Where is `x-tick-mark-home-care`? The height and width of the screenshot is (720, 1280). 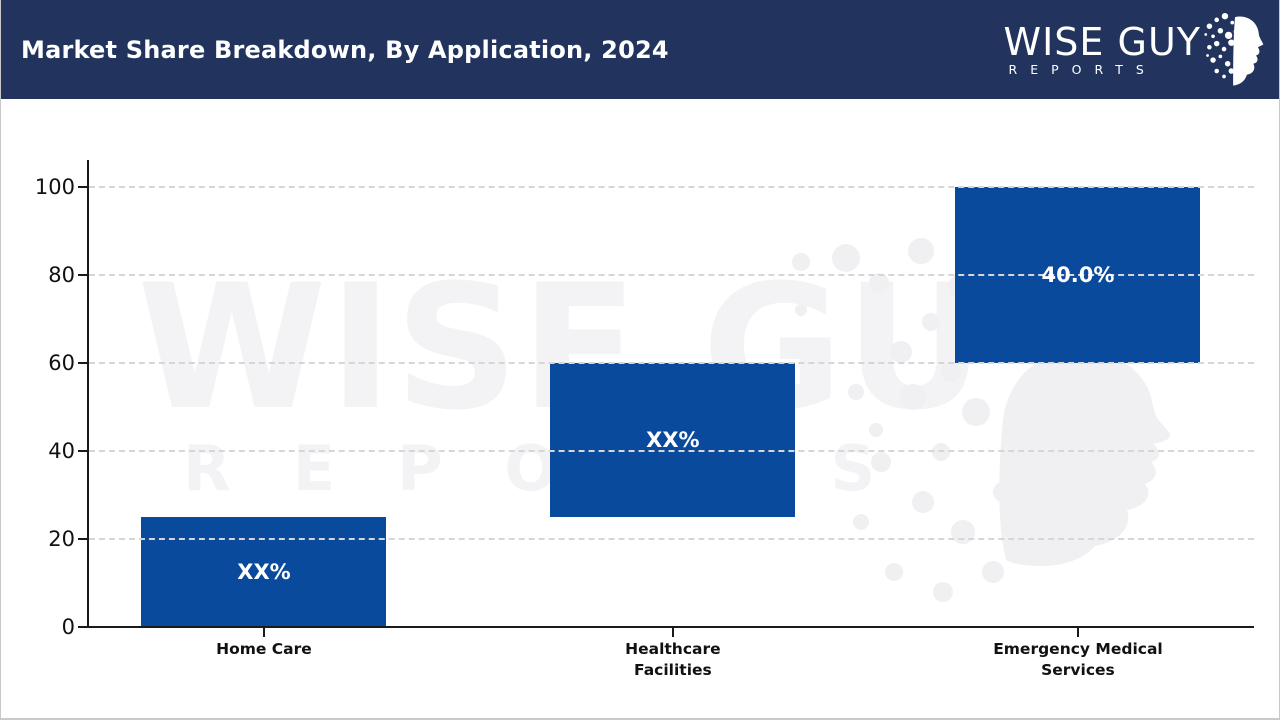
x-tick-mark-home-care is located at coordinates (263, 632).